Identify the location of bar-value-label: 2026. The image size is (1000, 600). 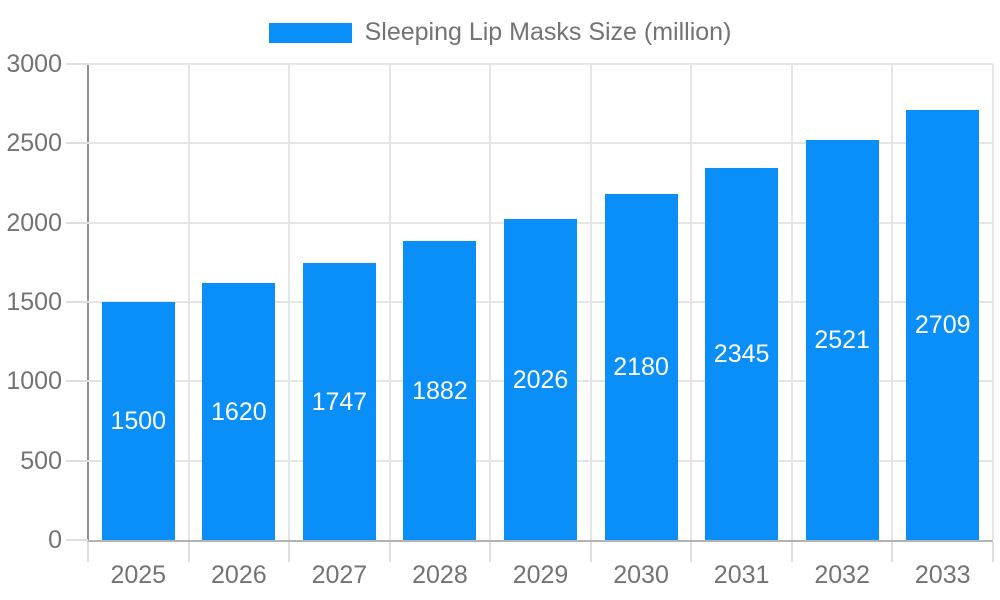
(540, 379).